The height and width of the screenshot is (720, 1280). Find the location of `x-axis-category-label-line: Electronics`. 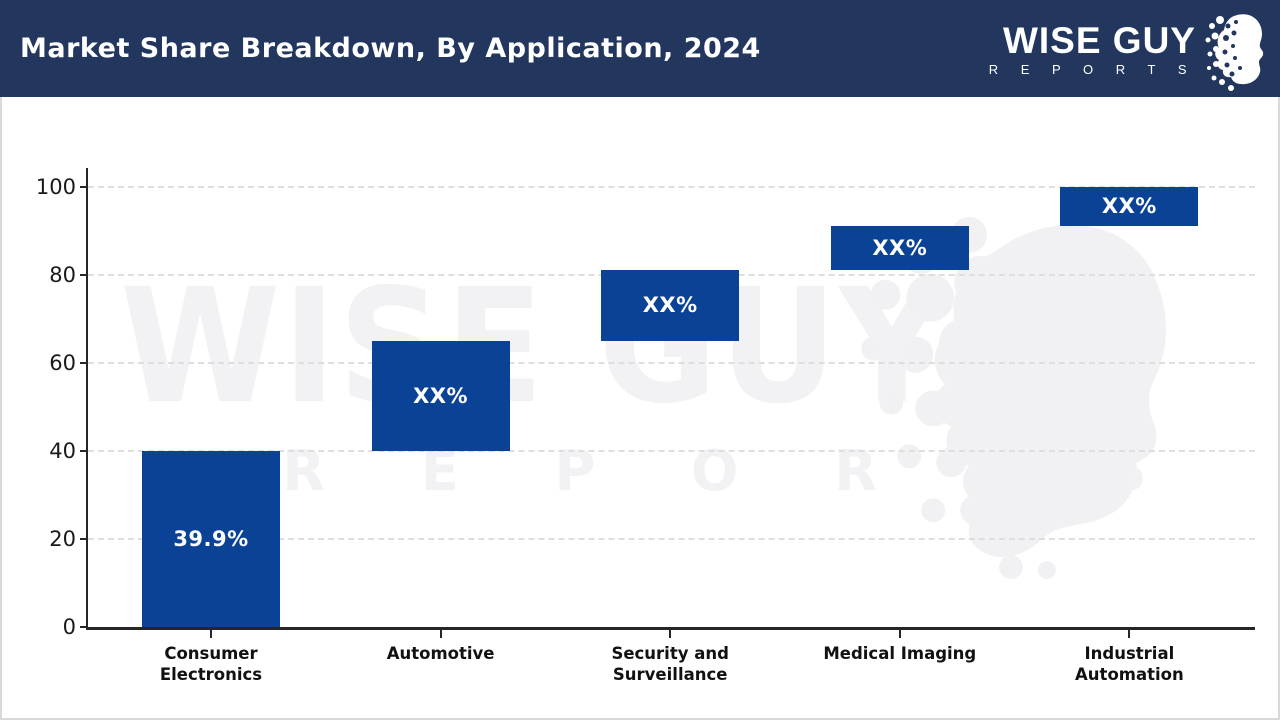

x-axis-category-label-line: Electronics is located at coordinates (211, 674).